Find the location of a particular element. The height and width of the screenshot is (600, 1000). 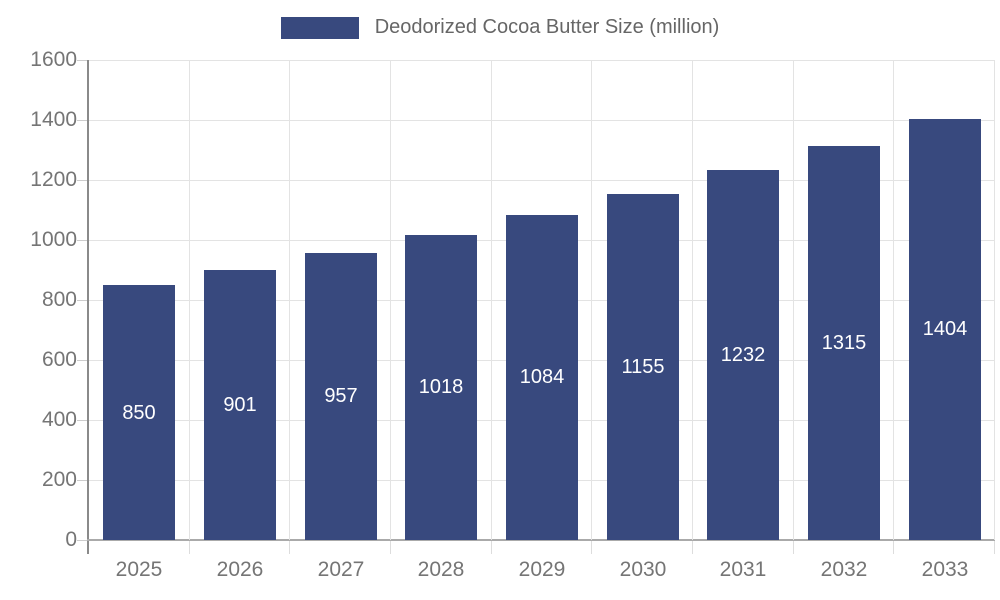

legend-label: Deodorized Cocoa Butter Size (million) is located at coordinates (547, 27).